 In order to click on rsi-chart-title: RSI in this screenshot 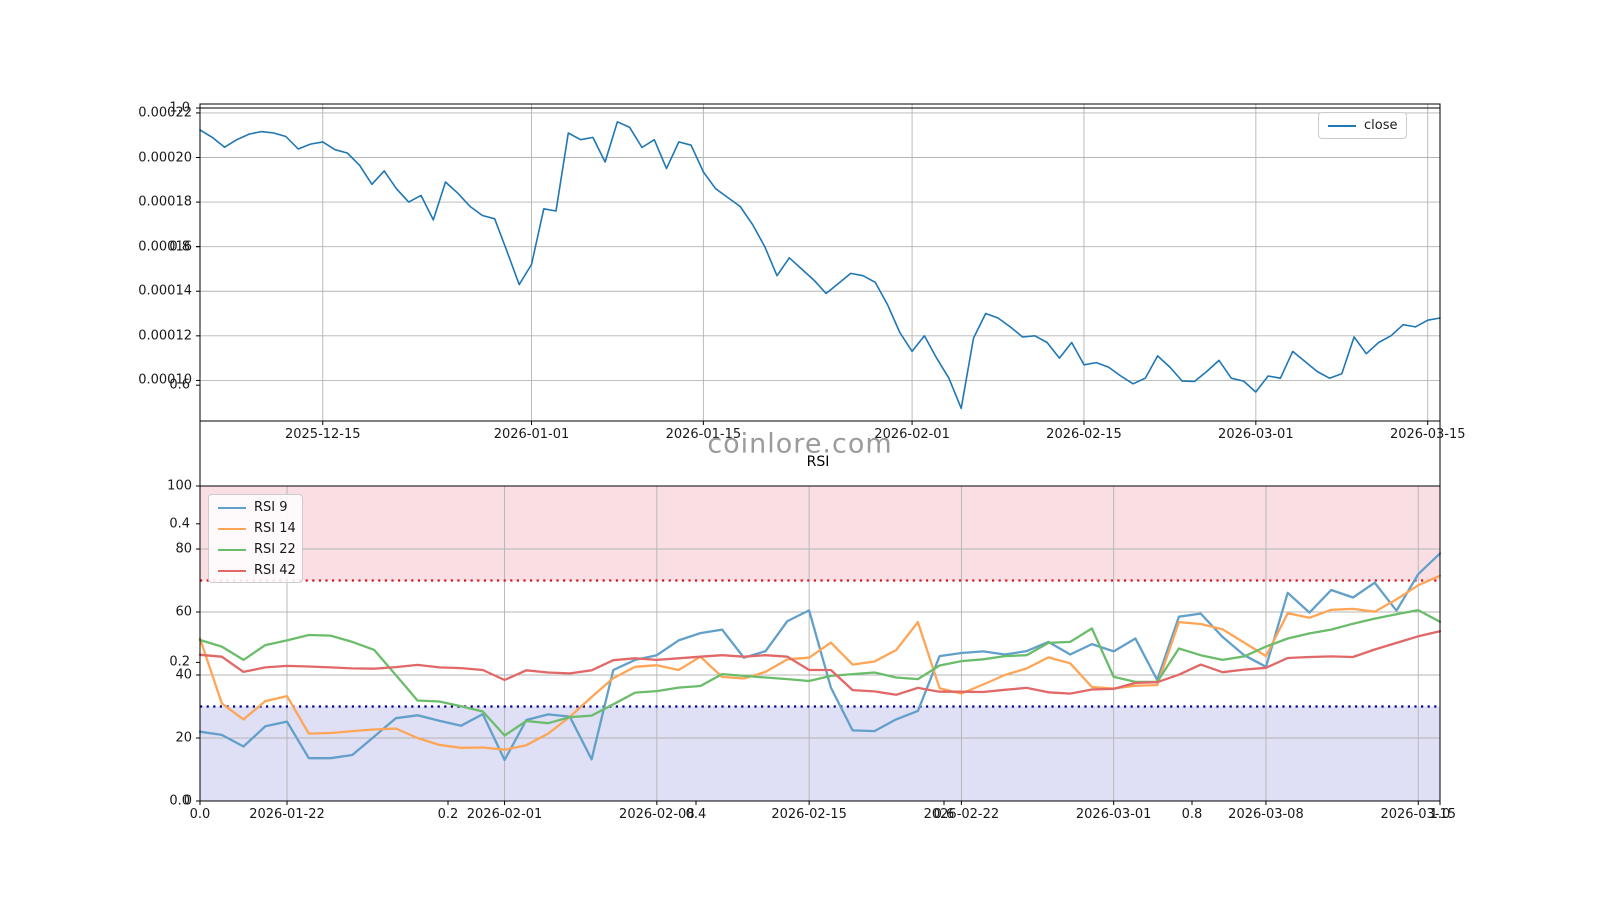, I will do `click(818, 462)`.